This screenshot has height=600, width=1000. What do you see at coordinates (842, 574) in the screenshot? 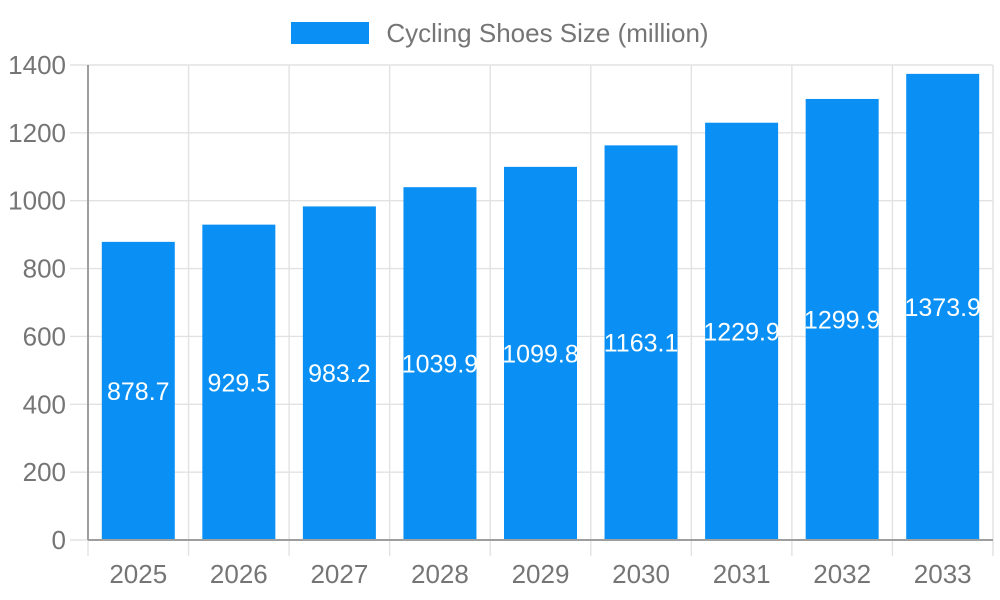
I see `x-axis-tick-label: 2032` at bounding box center [842, 574].